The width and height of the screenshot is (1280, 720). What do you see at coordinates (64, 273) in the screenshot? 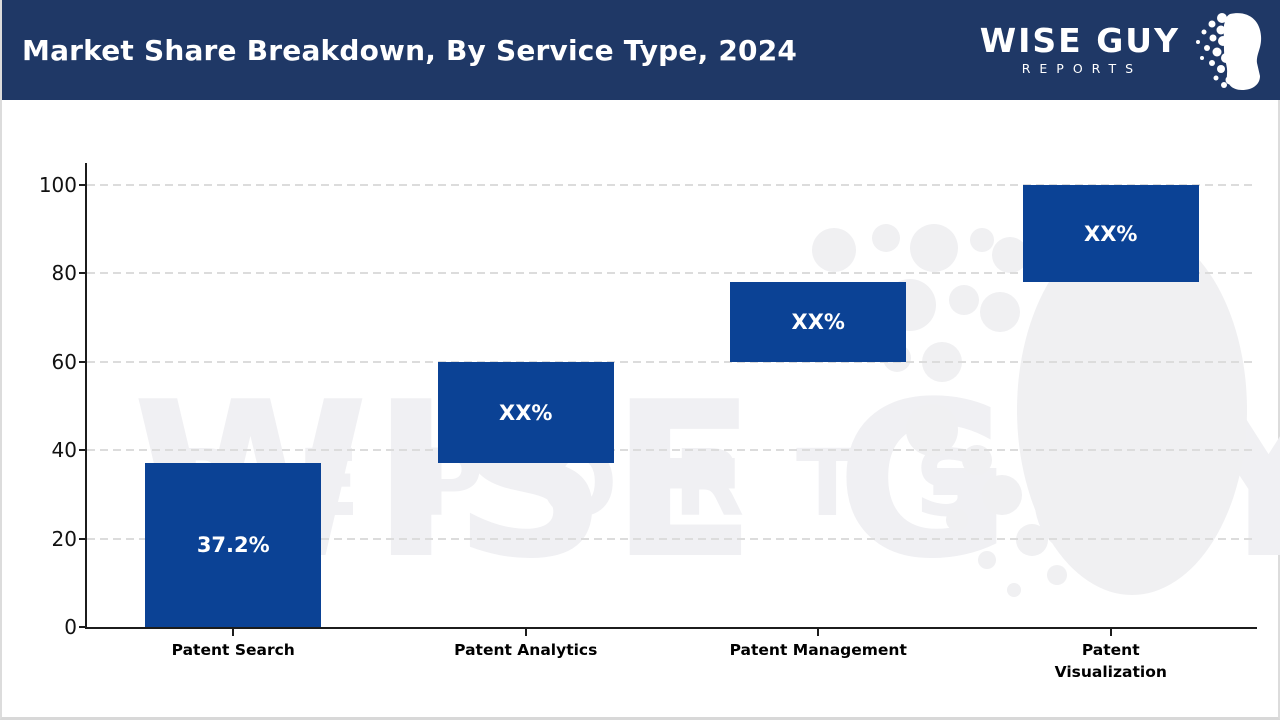
I see `y-tick-label: 80` at bounding box center [64, 273].